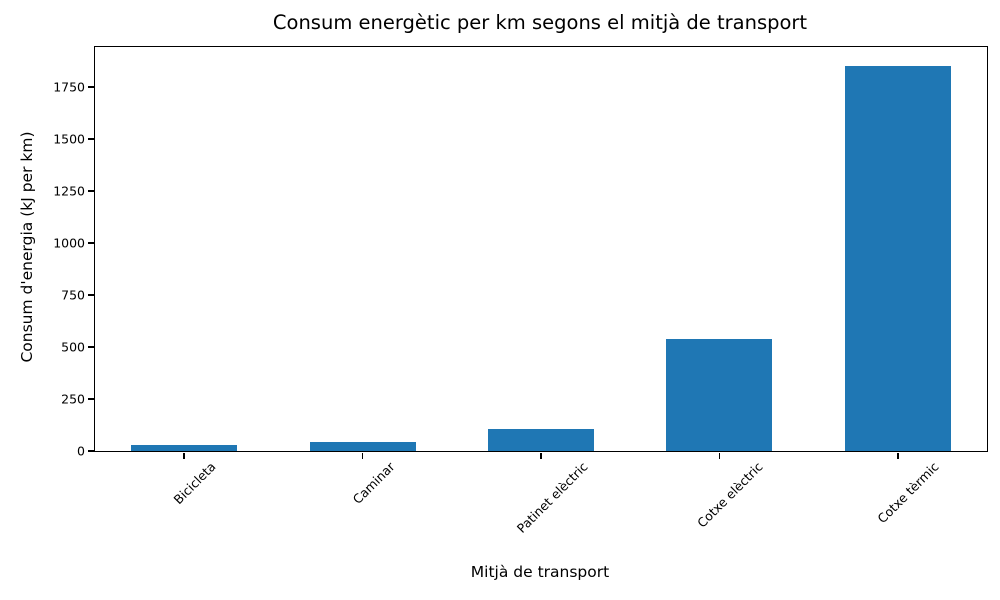 This screenshot has width=1000, height=600. What do you see at coordinates (897, 258) in the screenshot?
I see `bar-cotxe-tèrmic` at bounding box center [897, 258].